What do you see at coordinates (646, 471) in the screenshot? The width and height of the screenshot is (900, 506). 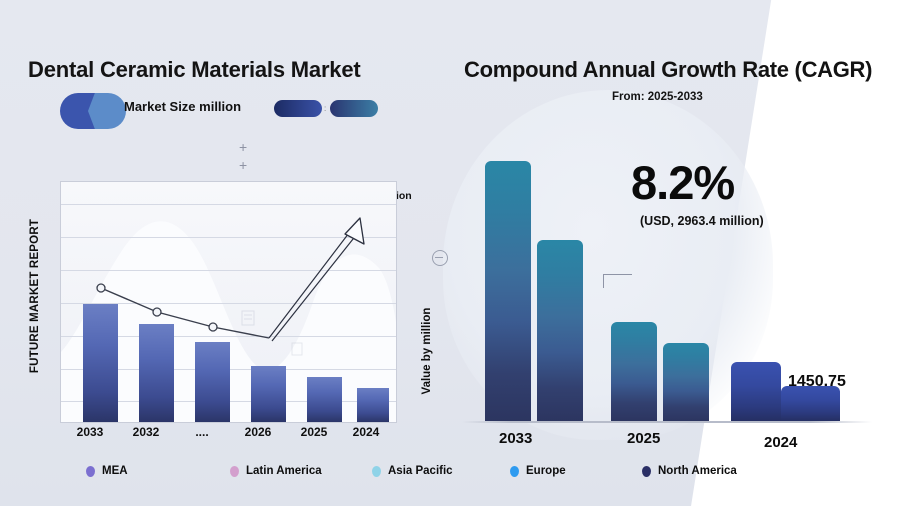 I see `legend-marker-north-america` at bounding box center [646, 471].